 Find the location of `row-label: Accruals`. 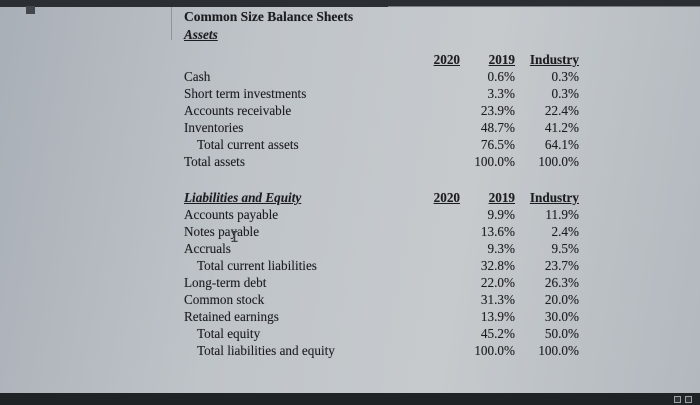

row-label: Accruals is located at coordinates (207, 248).